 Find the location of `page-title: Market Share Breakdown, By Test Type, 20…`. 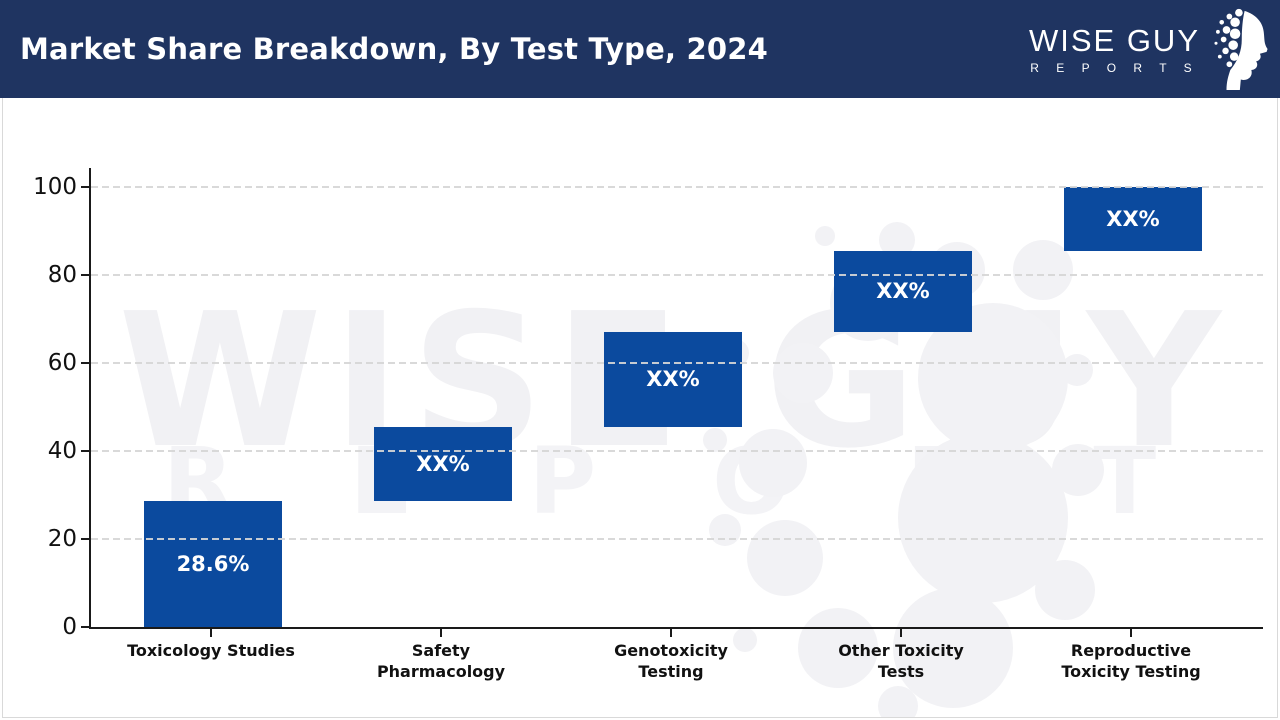

page-title: Market Share Breakdown, By Test Type, 20… is located at coordinates (394, 49).